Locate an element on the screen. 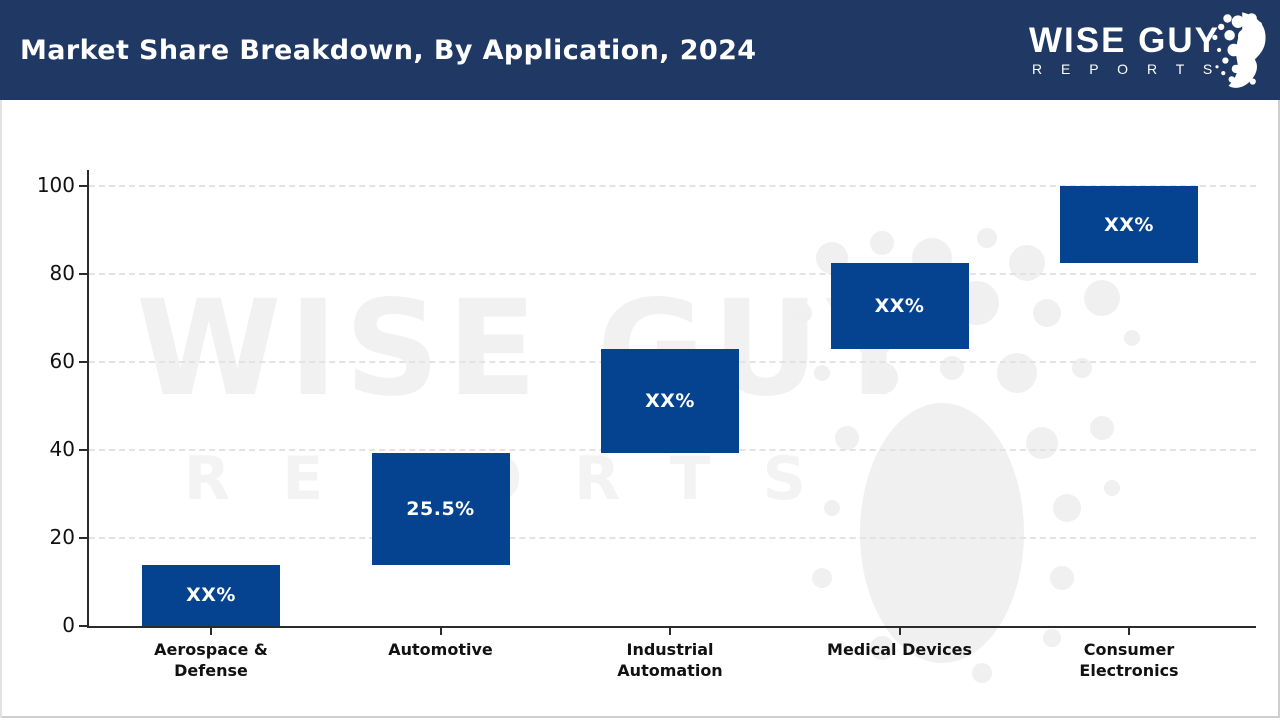 Image resolution: width=1280 pixels, height=720 pixels. x-category-label-3: Medical Devices is located at coordinates (899, 649).